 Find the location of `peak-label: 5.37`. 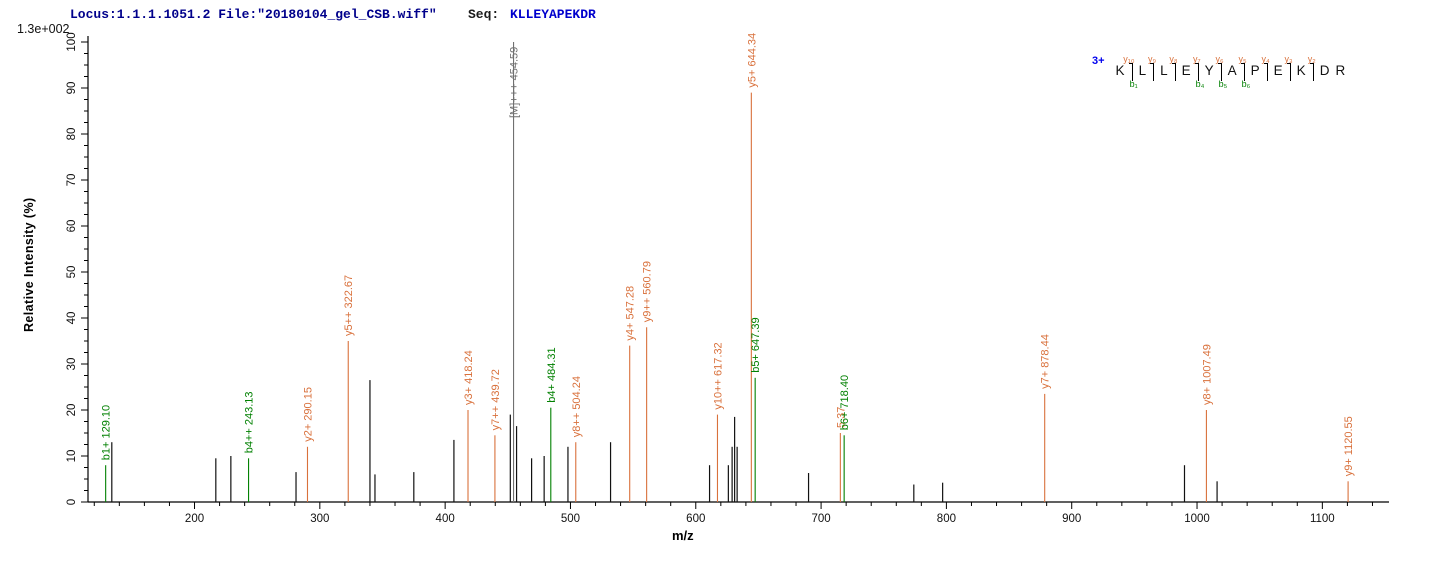

peak-label: 5.37 is located at coordinates (841, 417).